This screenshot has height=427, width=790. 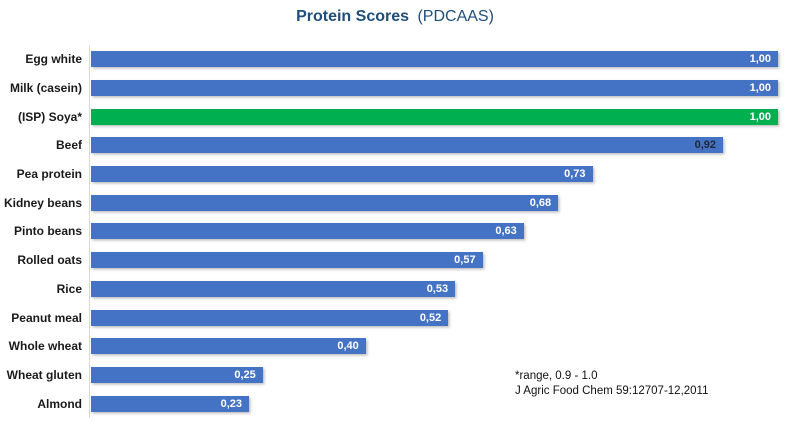 I want to click on value-label: 0,52, so click(x=430, y=317).